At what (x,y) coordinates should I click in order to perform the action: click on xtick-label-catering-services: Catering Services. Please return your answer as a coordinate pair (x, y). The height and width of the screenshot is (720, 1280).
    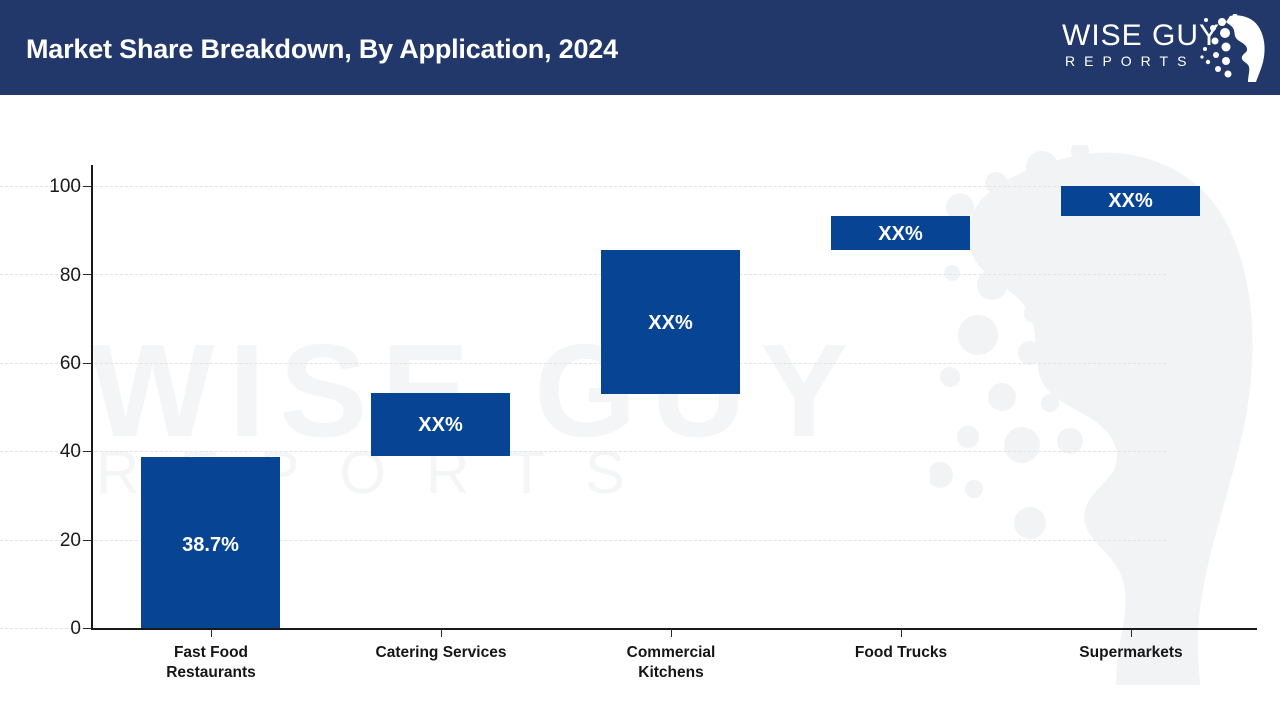
    Looking at the image, I should click on (441, 653).